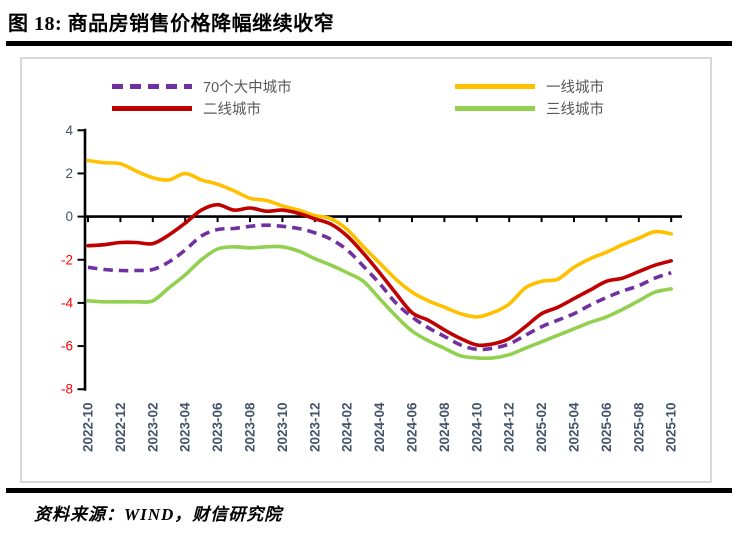  I want to click on x-tick-label: 2023-02, so click(152, 427).